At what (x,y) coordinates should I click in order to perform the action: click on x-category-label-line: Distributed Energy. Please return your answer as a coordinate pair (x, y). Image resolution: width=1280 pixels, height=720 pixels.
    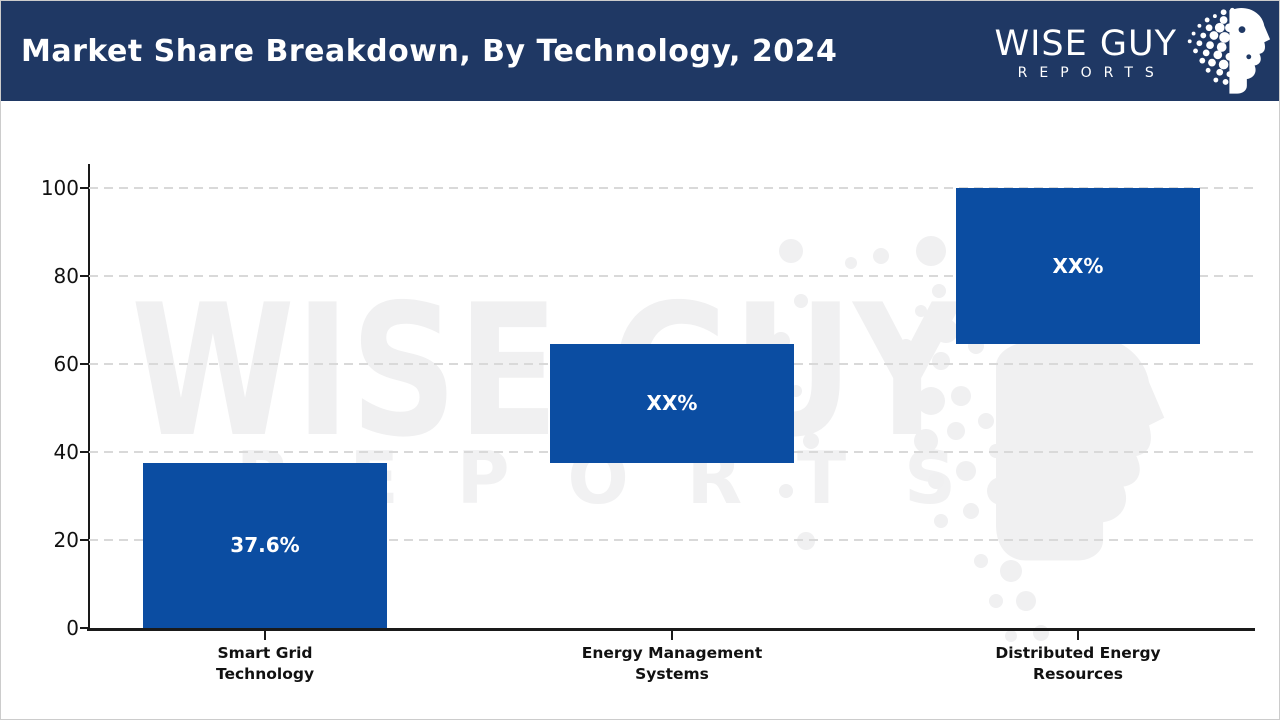
    Looking at the image, I should click on (1078, 653).